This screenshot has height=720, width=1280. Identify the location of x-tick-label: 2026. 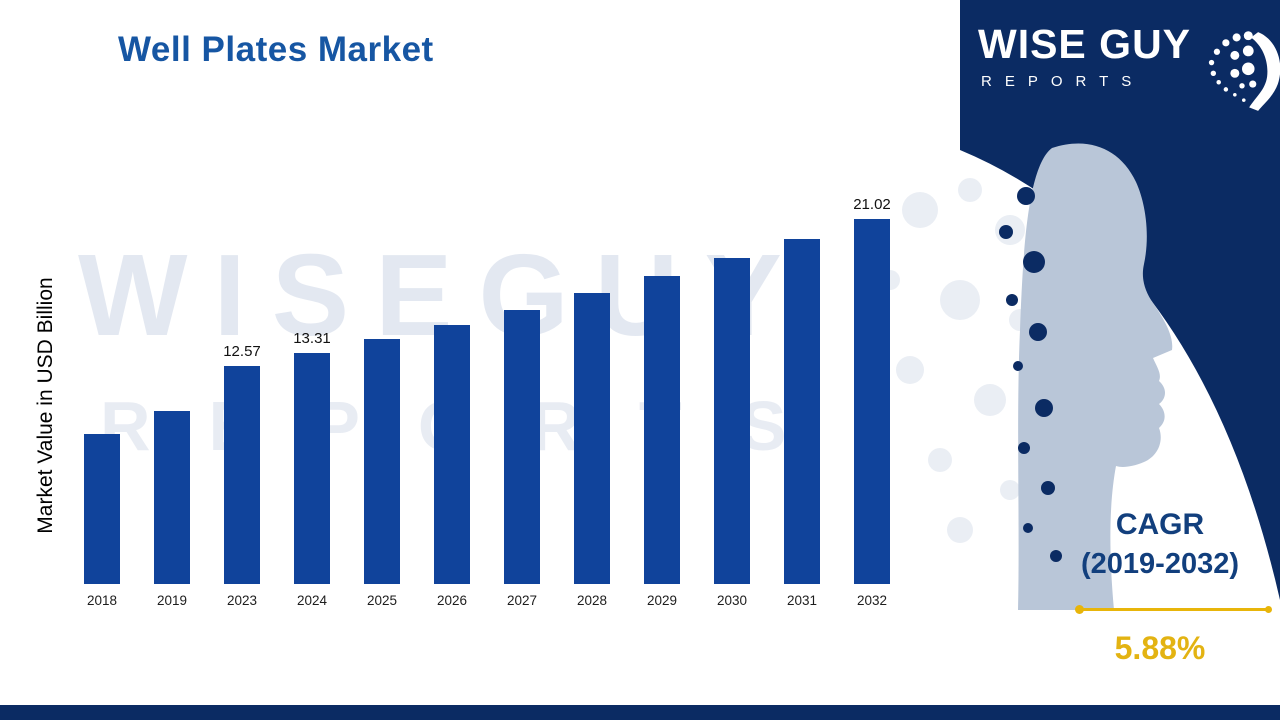
(452, 600).